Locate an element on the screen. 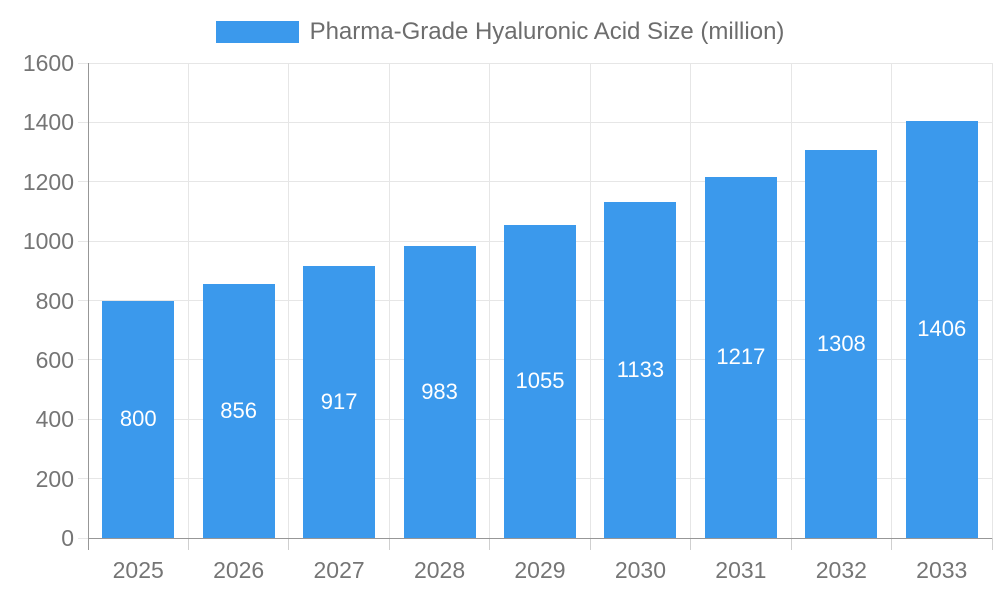 Image resolution: width=1000 pixels, height=600 pixels. x-tick-label: 2028 is located at coordinates (439, 570).